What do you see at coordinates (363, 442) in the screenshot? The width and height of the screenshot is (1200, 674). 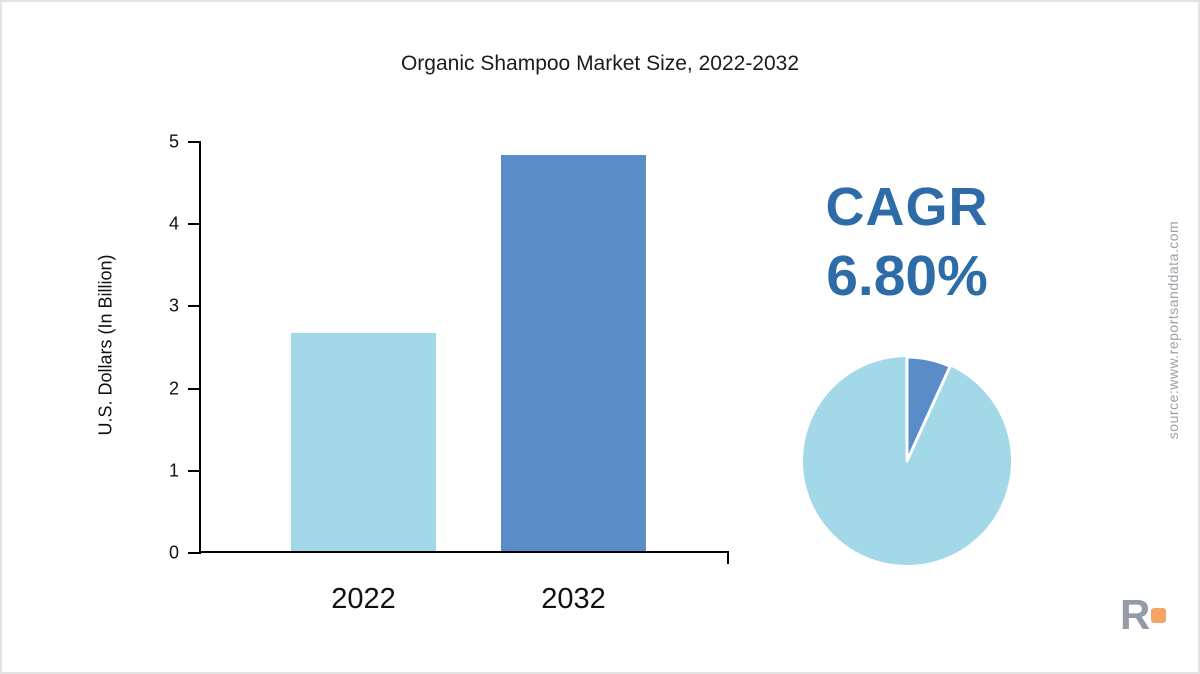 I see `bar-2022` at bounding box center [363, 442].